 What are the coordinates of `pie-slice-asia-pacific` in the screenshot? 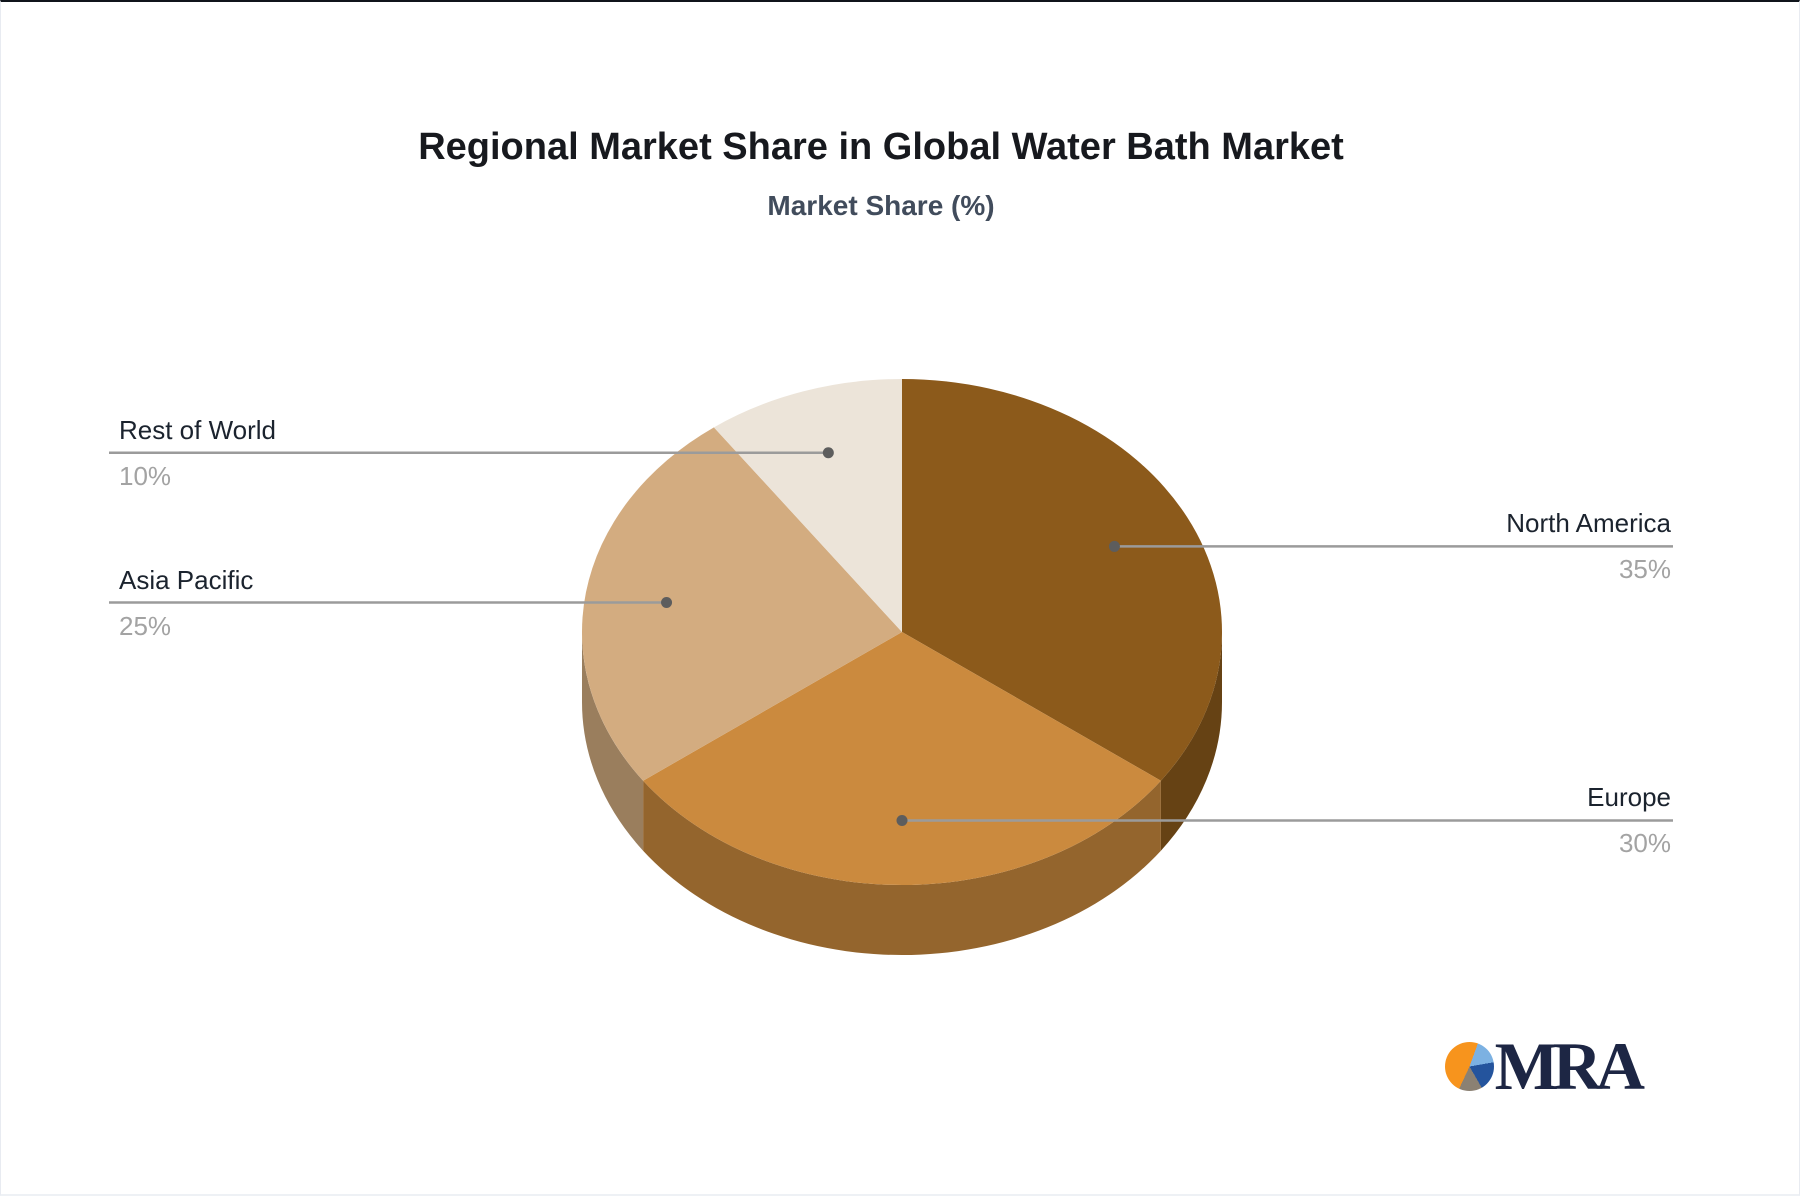 It's located at (741, 604).